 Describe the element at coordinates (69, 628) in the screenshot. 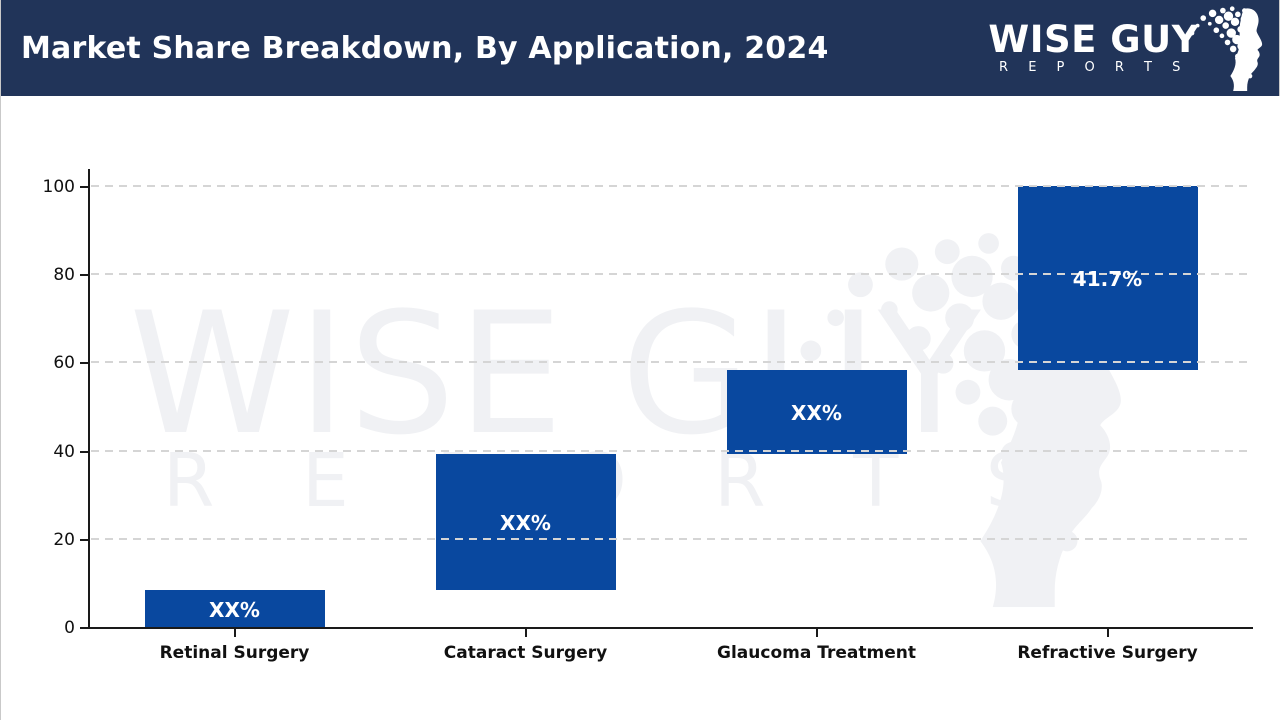

I see `y-tick-label-0: 0` at that location.